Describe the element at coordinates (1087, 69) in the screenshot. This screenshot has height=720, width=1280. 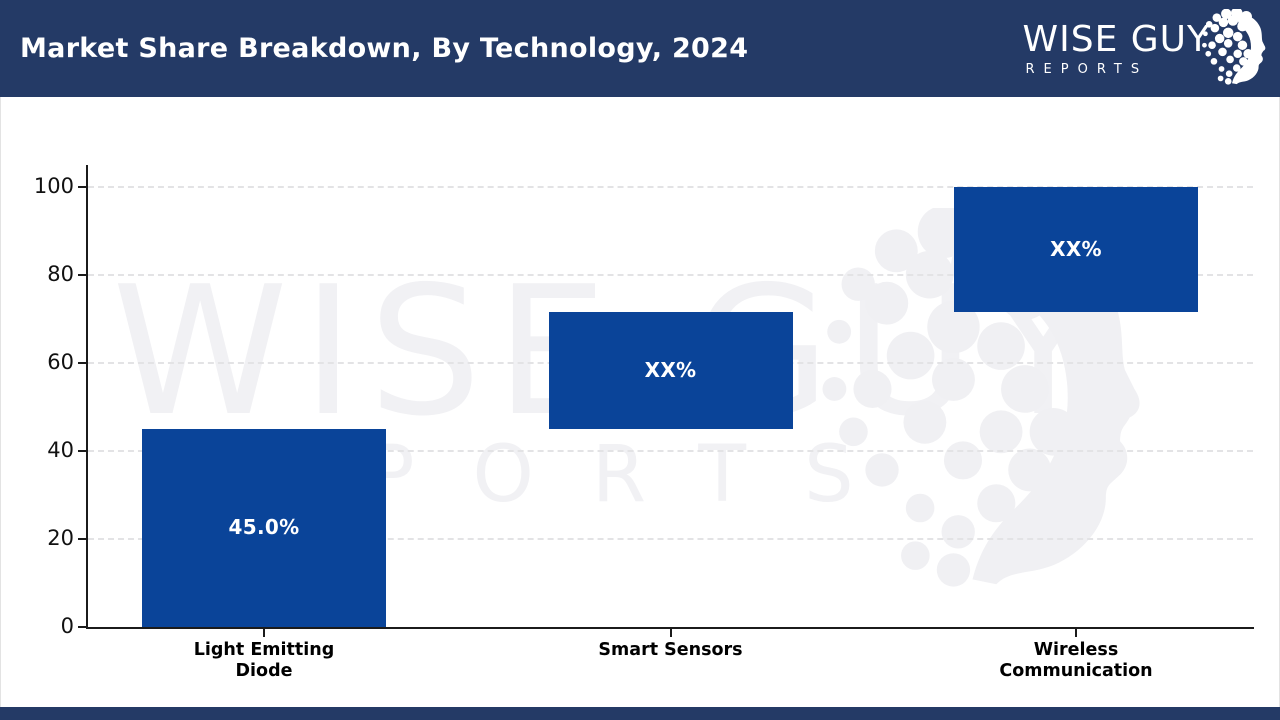
I see `logo-reports-label: REPORTS` at that location.